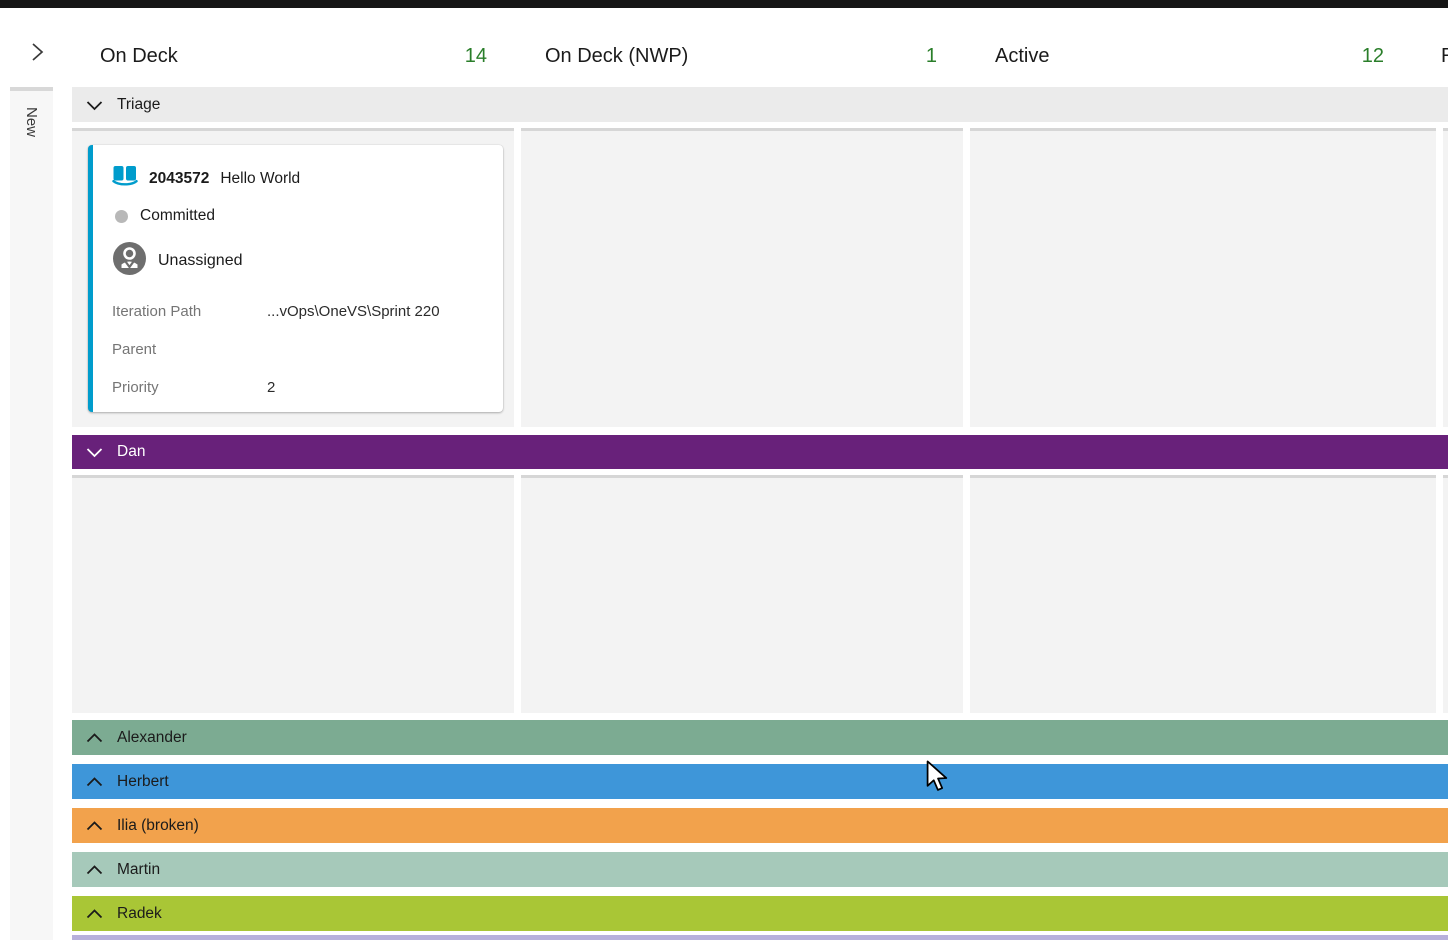 The width and height of the screenshot is (1448, 940). I want to click on field-label: Priority, so click(135, 387).